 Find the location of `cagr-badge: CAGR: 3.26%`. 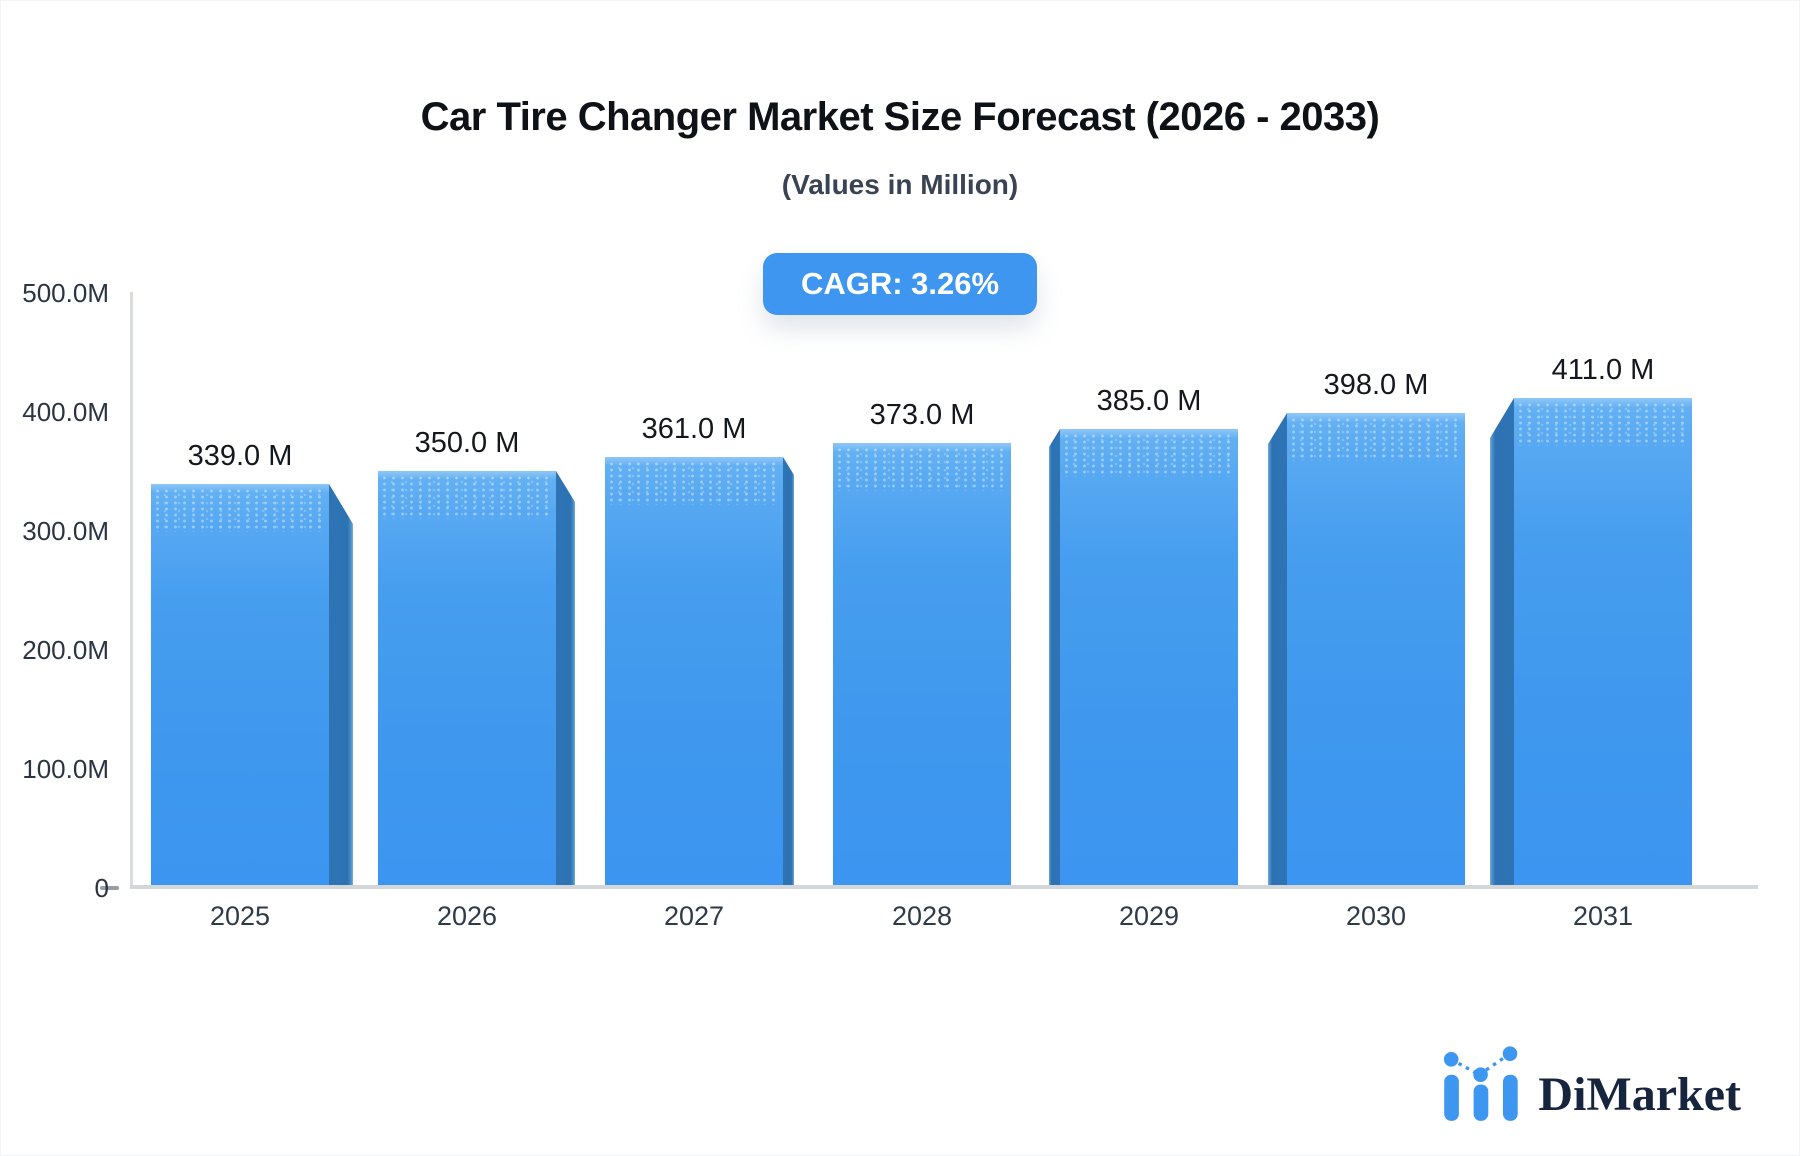

cagr-badge: CAGR: 3.26% is located at coordinates (900, 284).